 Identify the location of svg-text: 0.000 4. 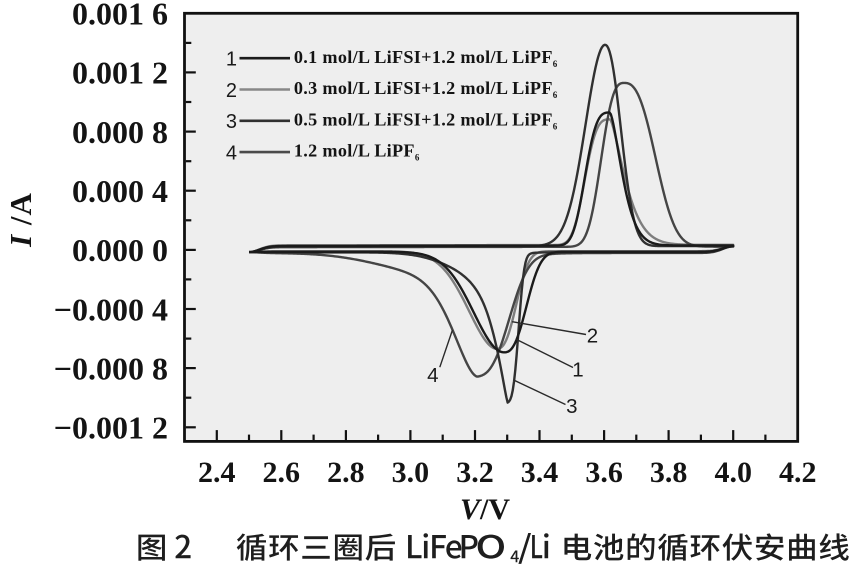
(120, 191).